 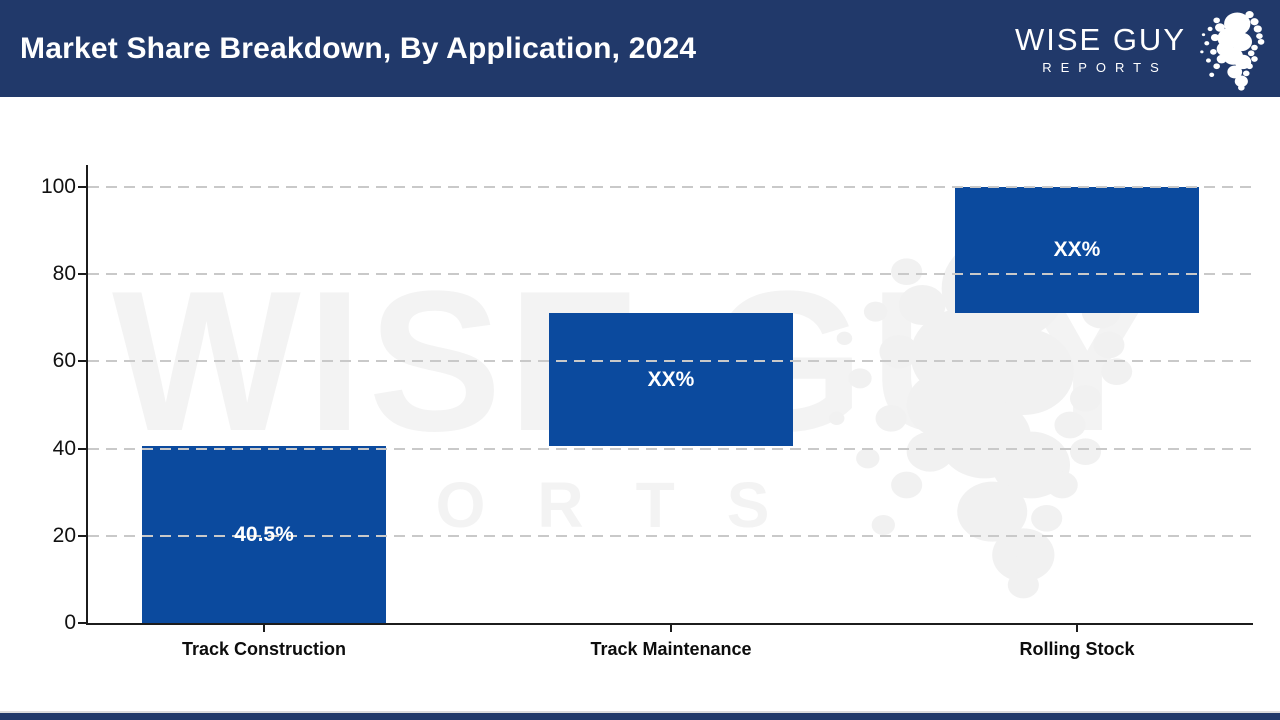 What do you see at coordinates (671, 649) in the screenshot?
I see `x-category-label-2: Track Maintenance` at bounding box center [671, 649].